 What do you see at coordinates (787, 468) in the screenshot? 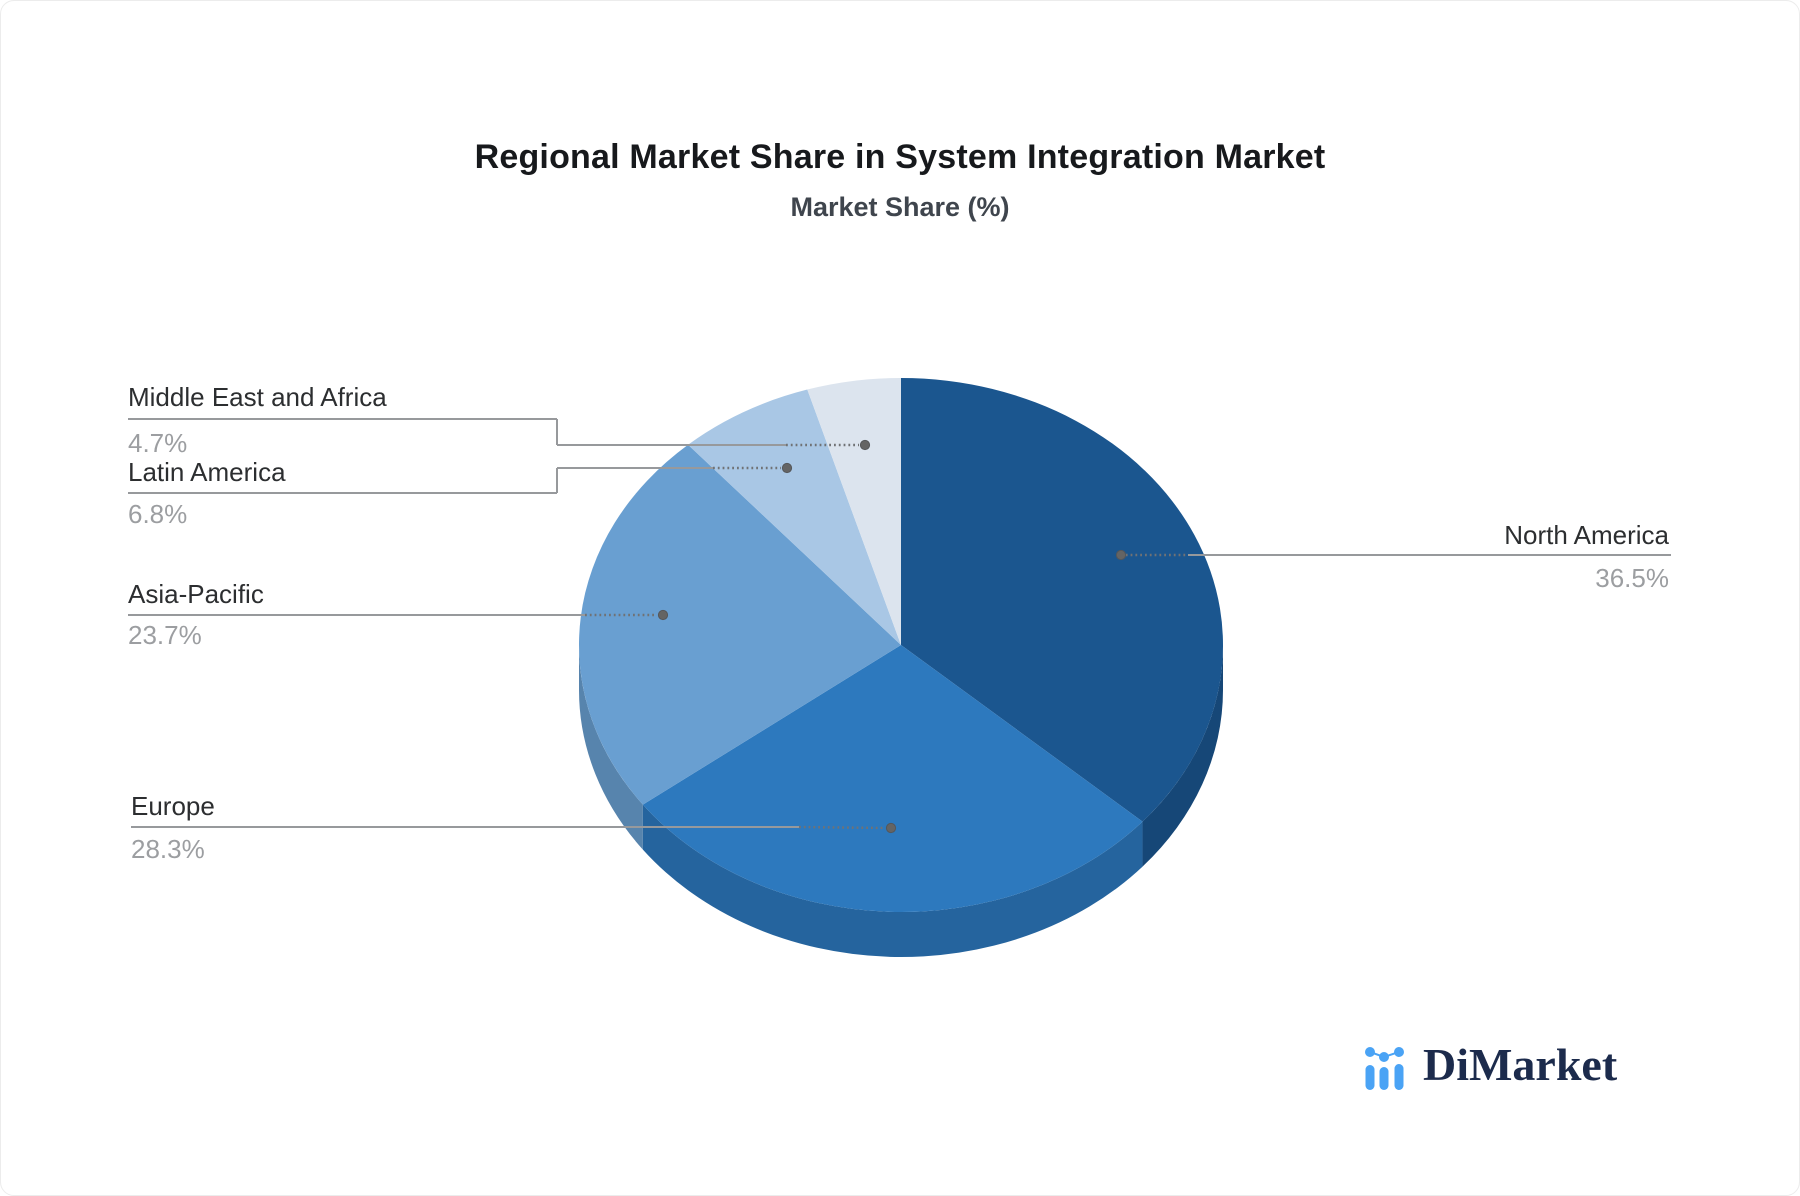
I see `leader-dot-latin-america` at bounding box center [787, 468].